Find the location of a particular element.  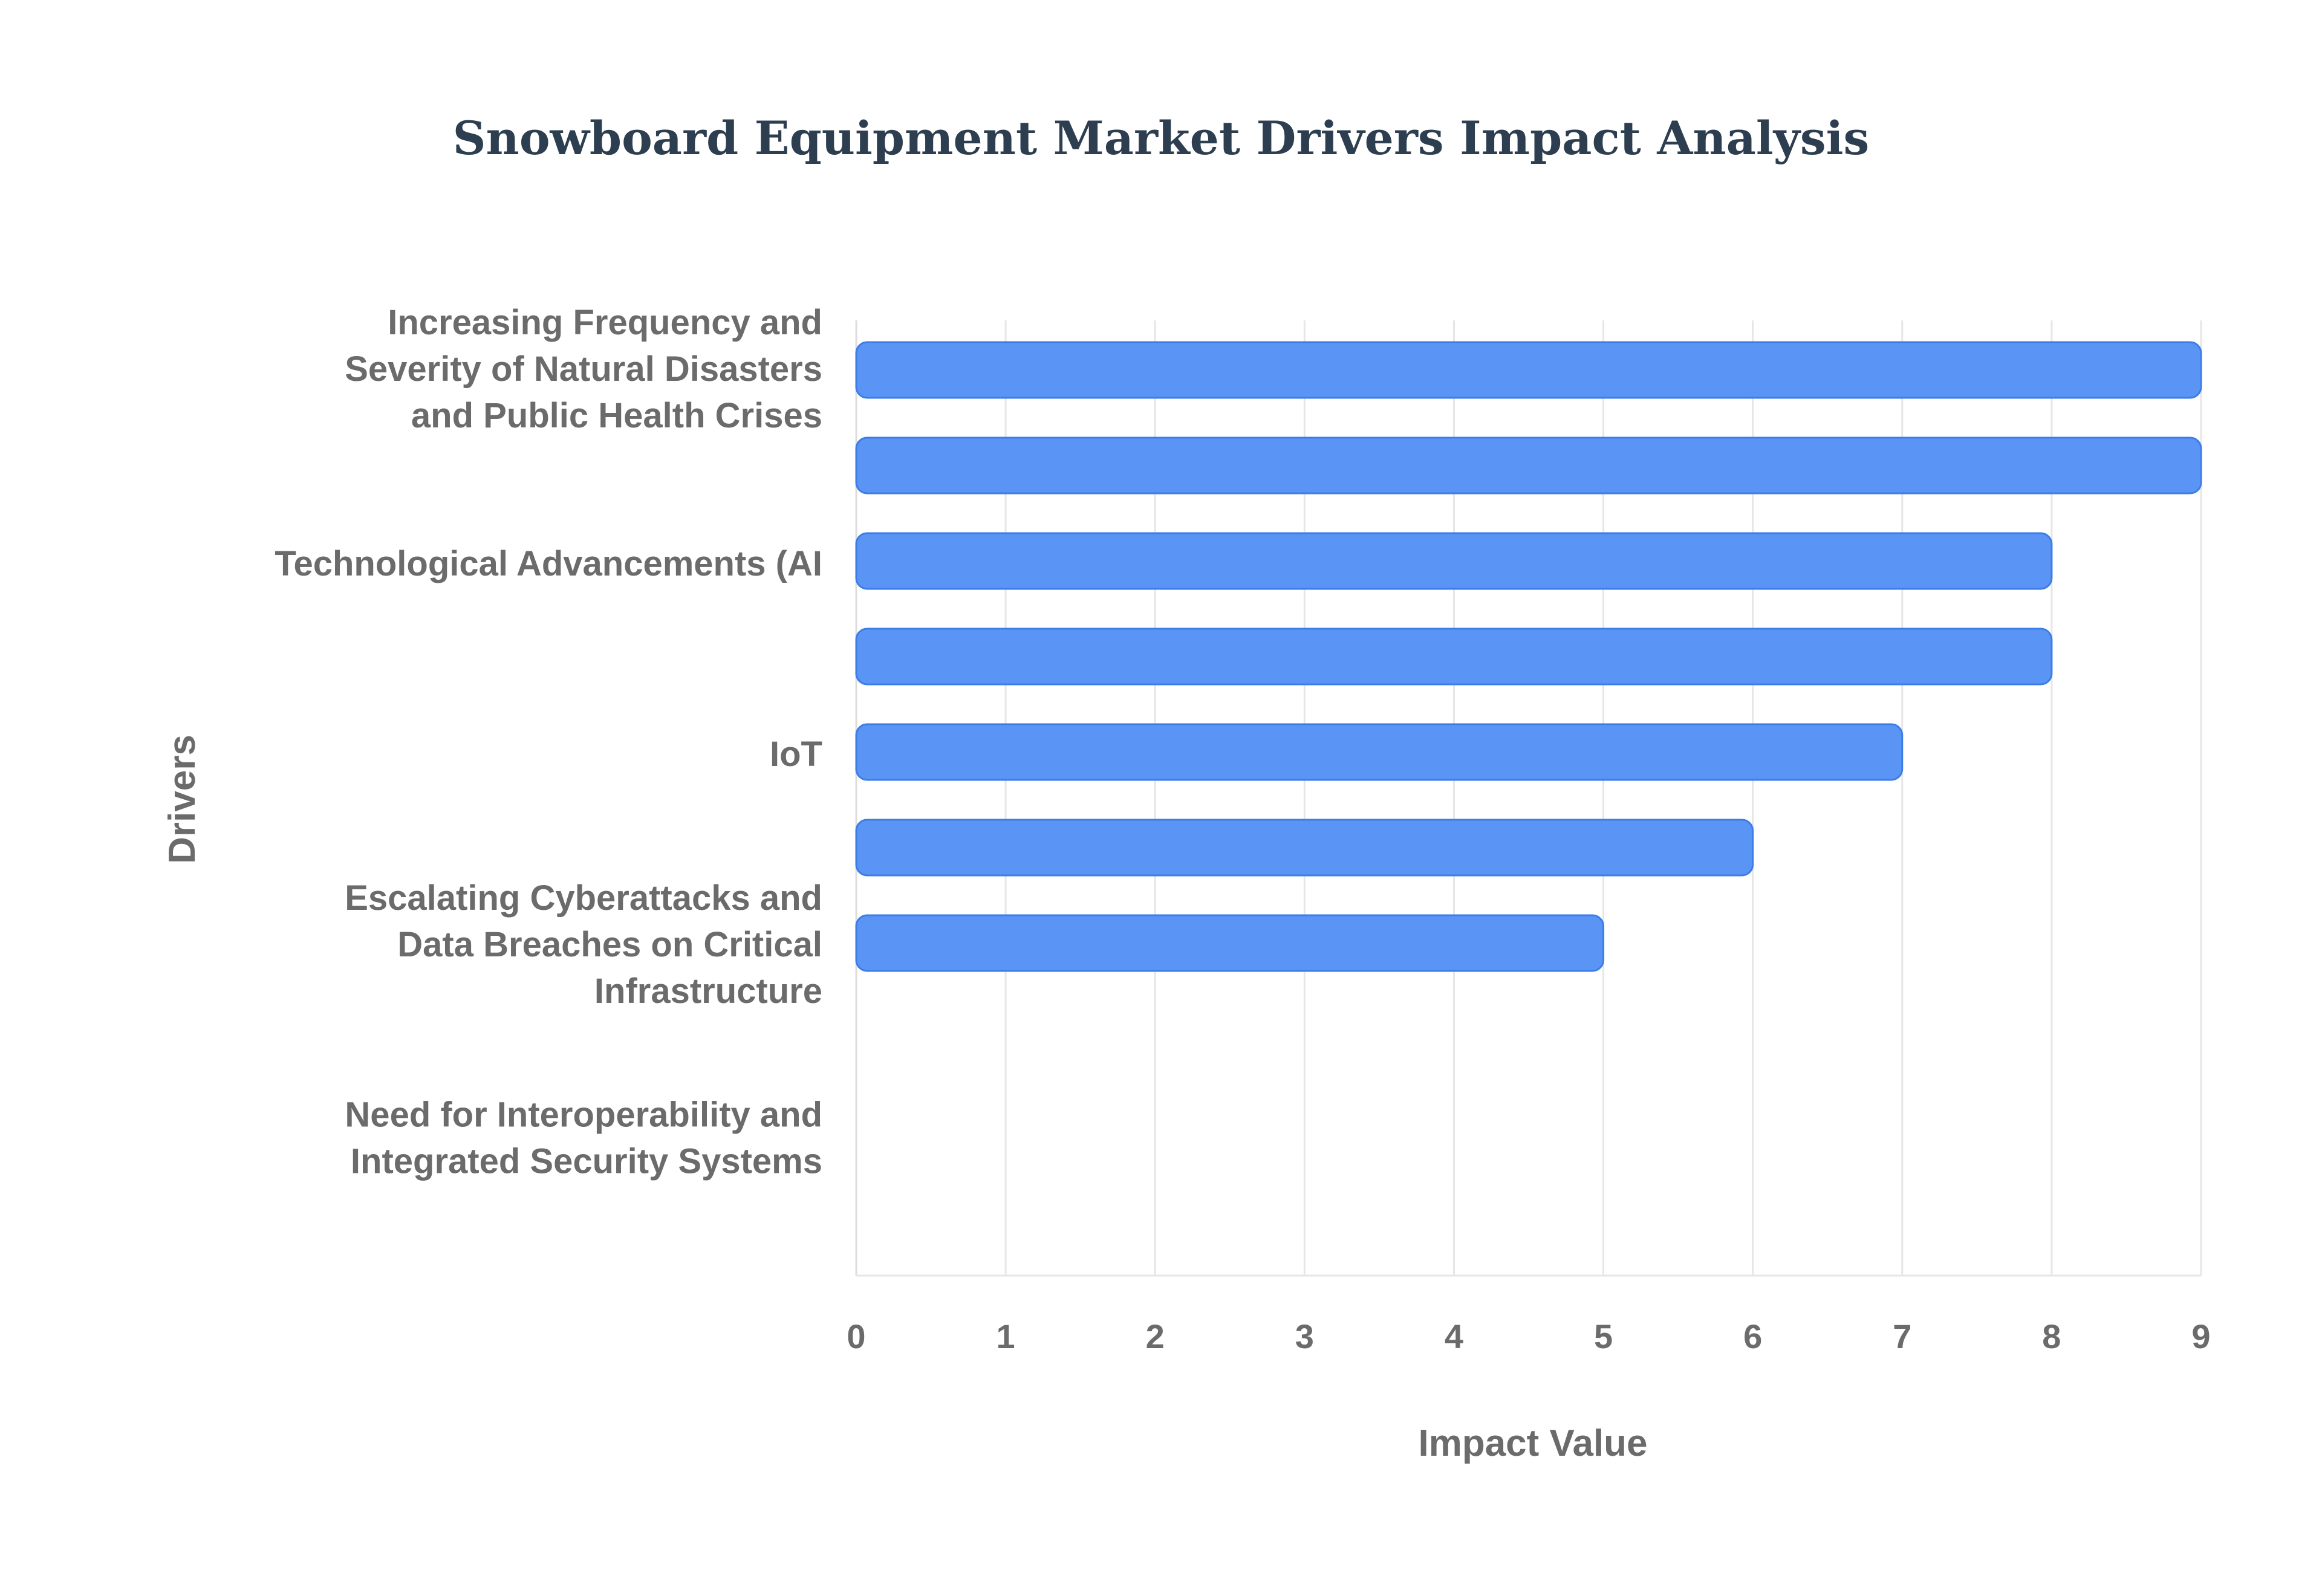

x-tick-label: 2 is located at coordinates (1155, 1336).